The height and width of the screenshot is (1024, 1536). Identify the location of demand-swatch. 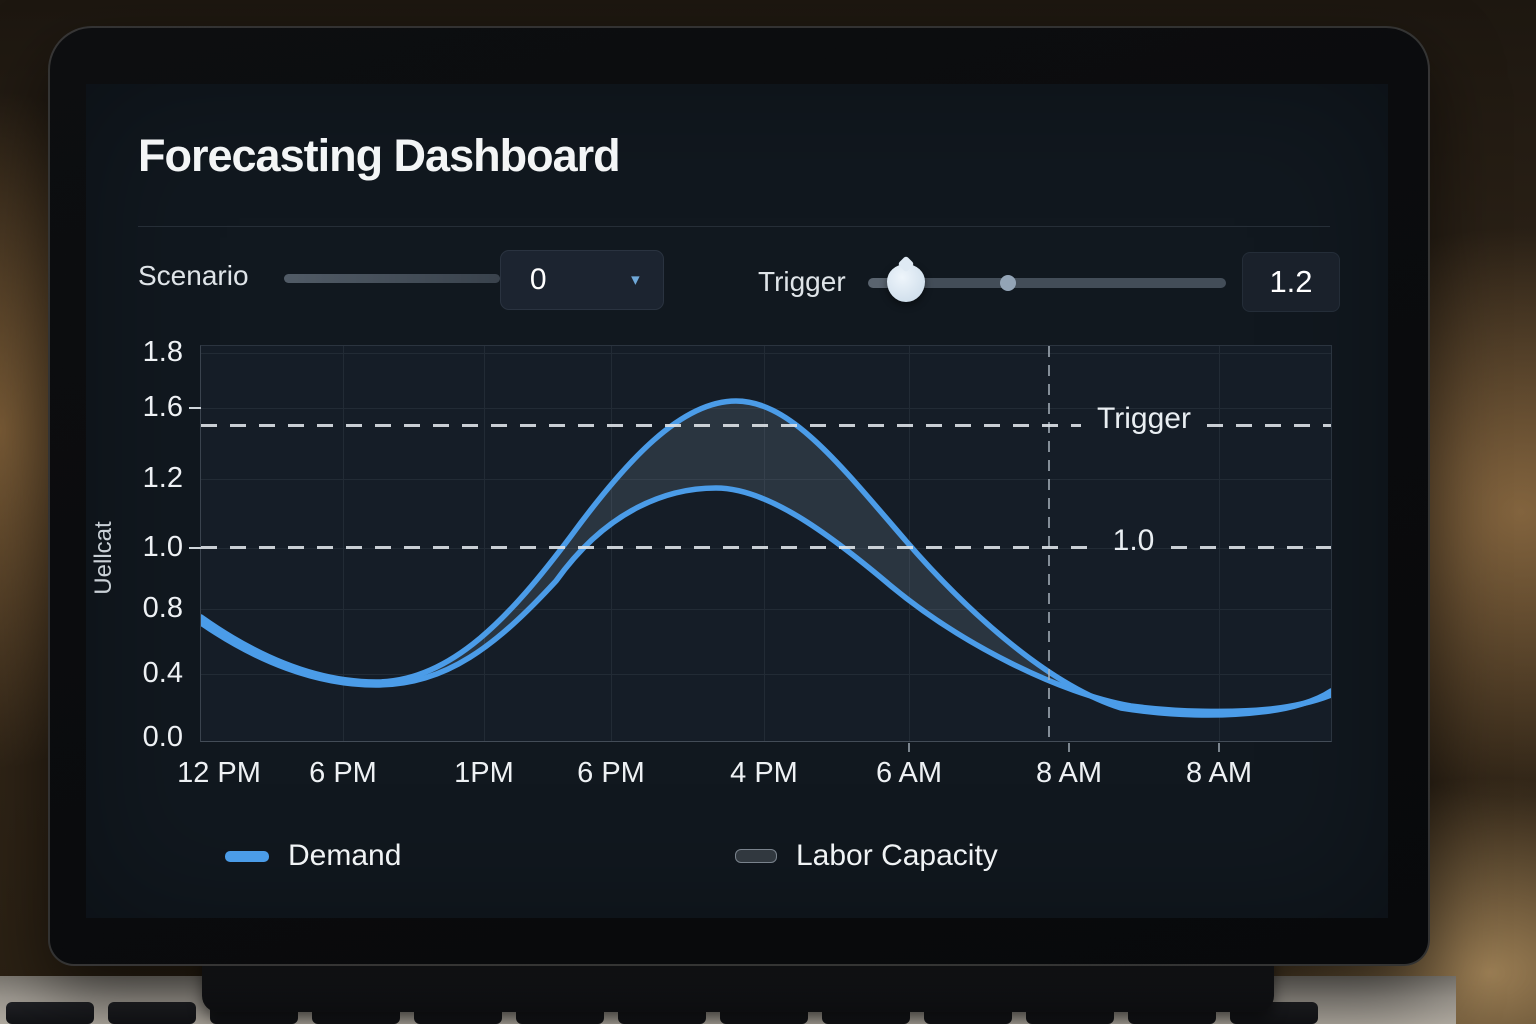
(247, 856).